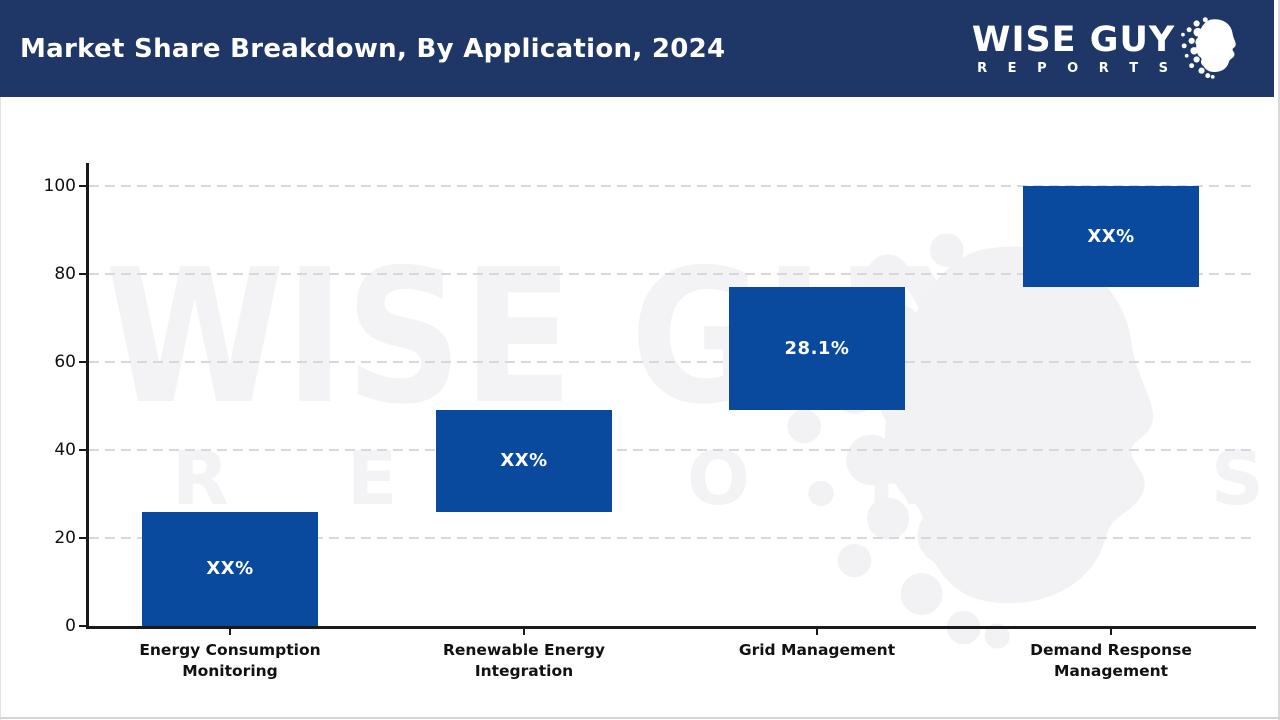 The image size is (1280, 720). I want to click on logo-face-icon, so click(1208, 48).